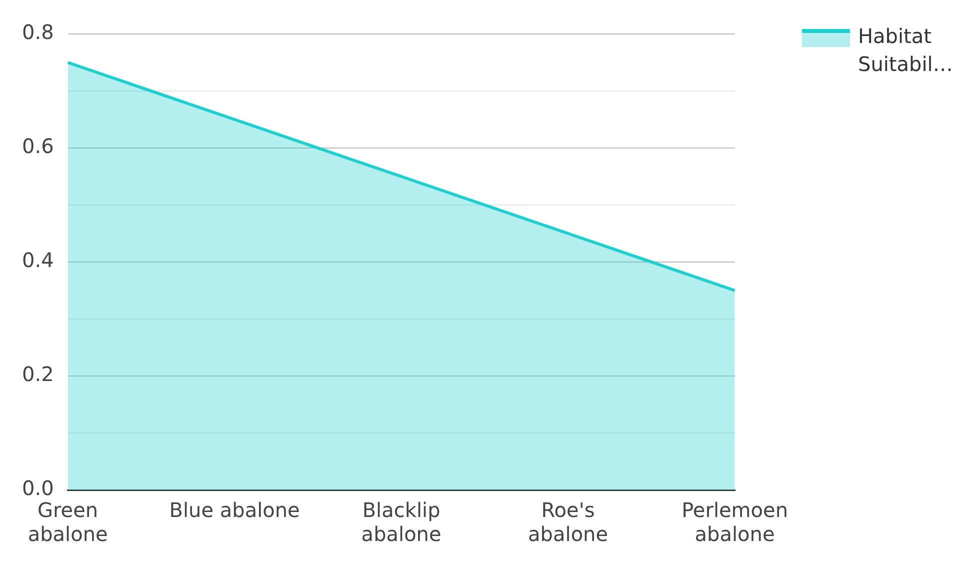 The width and height of the screenshot is (968, 562). I want to click on x-tick-label: Blue abalone, so click(234, 510).